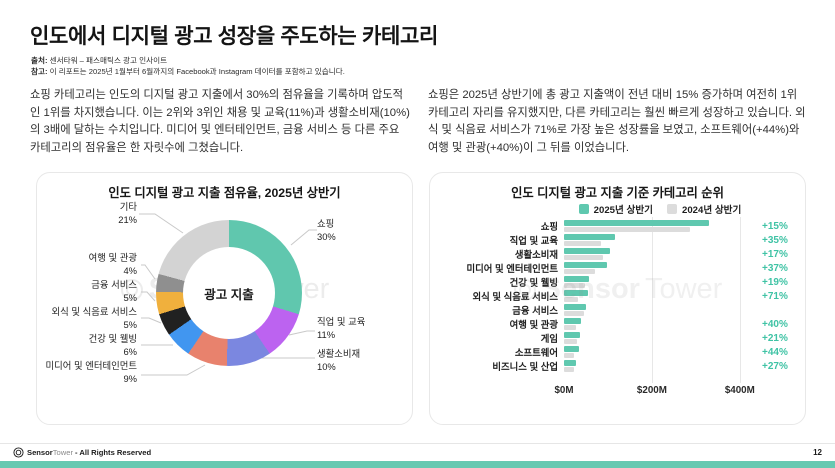  I want to click on bar-growth-label: +27%, so click(775, 366).